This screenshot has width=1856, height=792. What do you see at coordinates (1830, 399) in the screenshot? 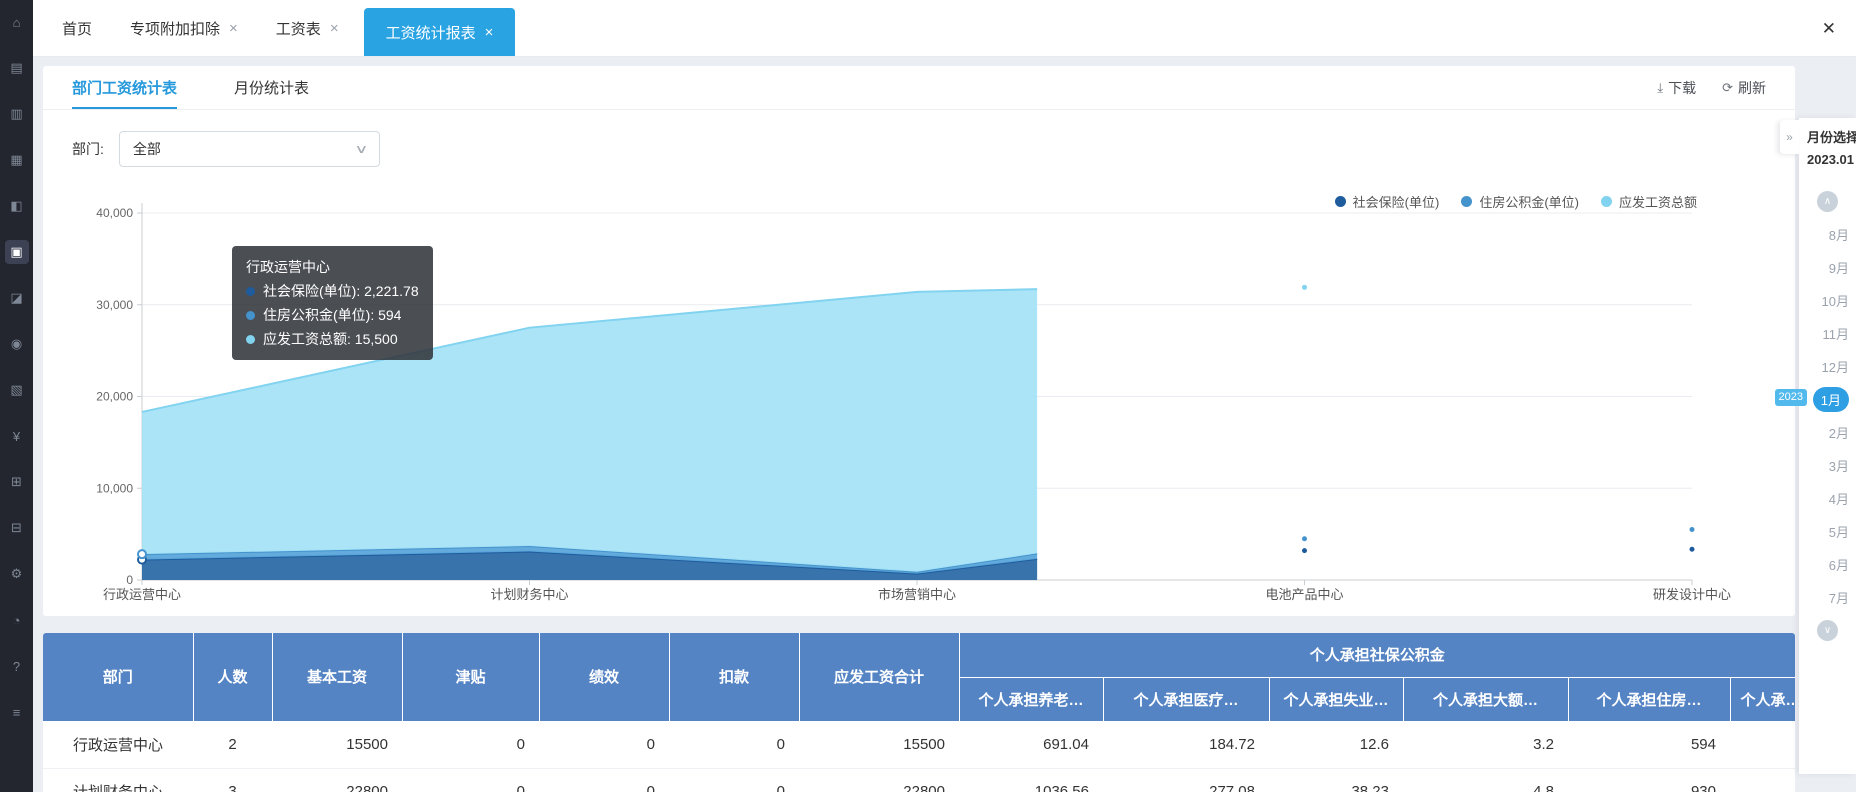
I see `month-label: 1月` at bounding box center [1830, 399].